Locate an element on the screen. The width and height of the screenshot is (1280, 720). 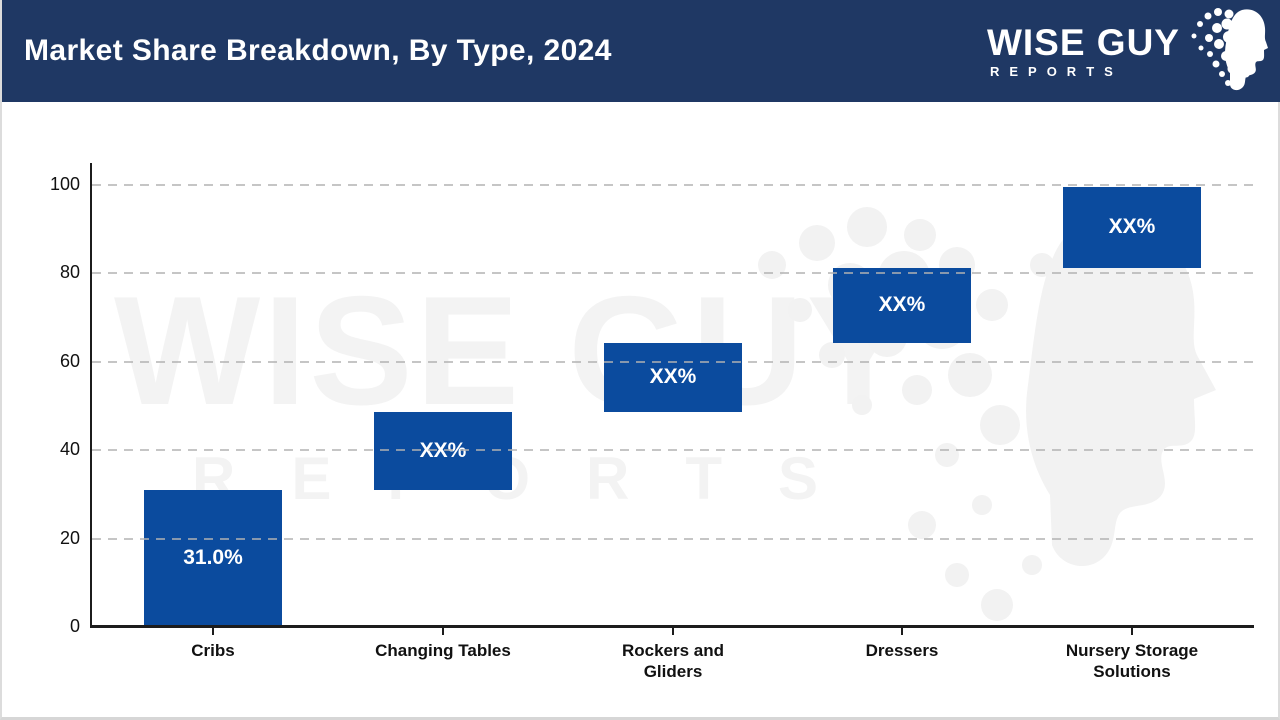
y-tick-label-0: 0 is located at coordinates (74, 626).